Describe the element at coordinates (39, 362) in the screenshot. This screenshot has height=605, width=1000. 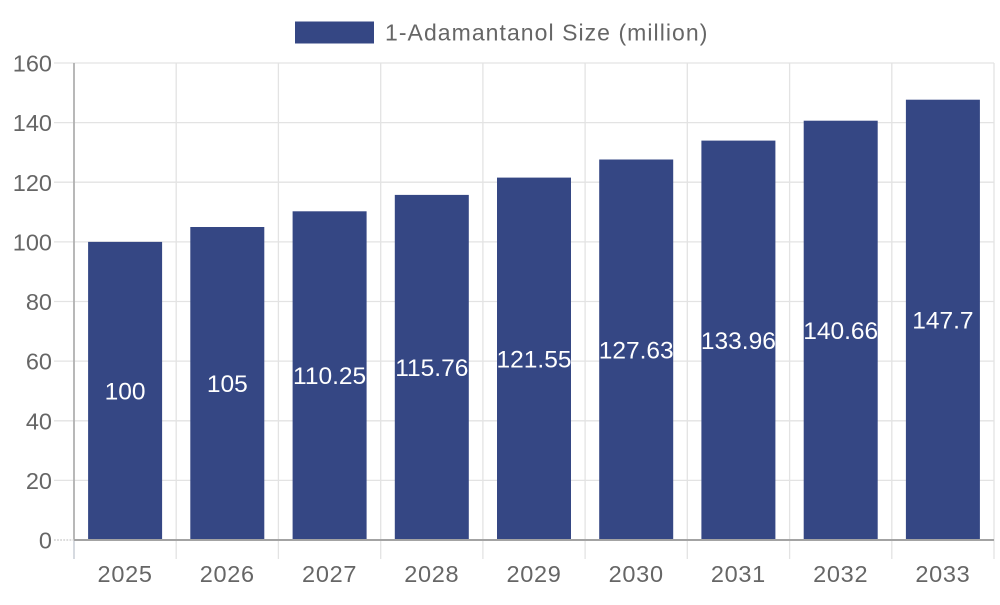
I see `svg-text: 60` at that location.